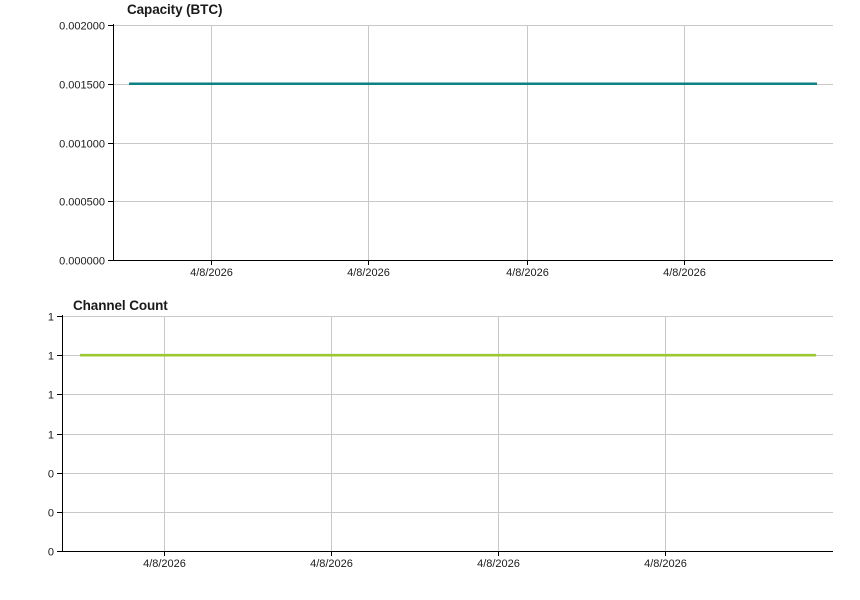  Describe the element at coordinates (120, 305) in the screenshot. I see `channel-count-chart-title: Channel Count` at that location.